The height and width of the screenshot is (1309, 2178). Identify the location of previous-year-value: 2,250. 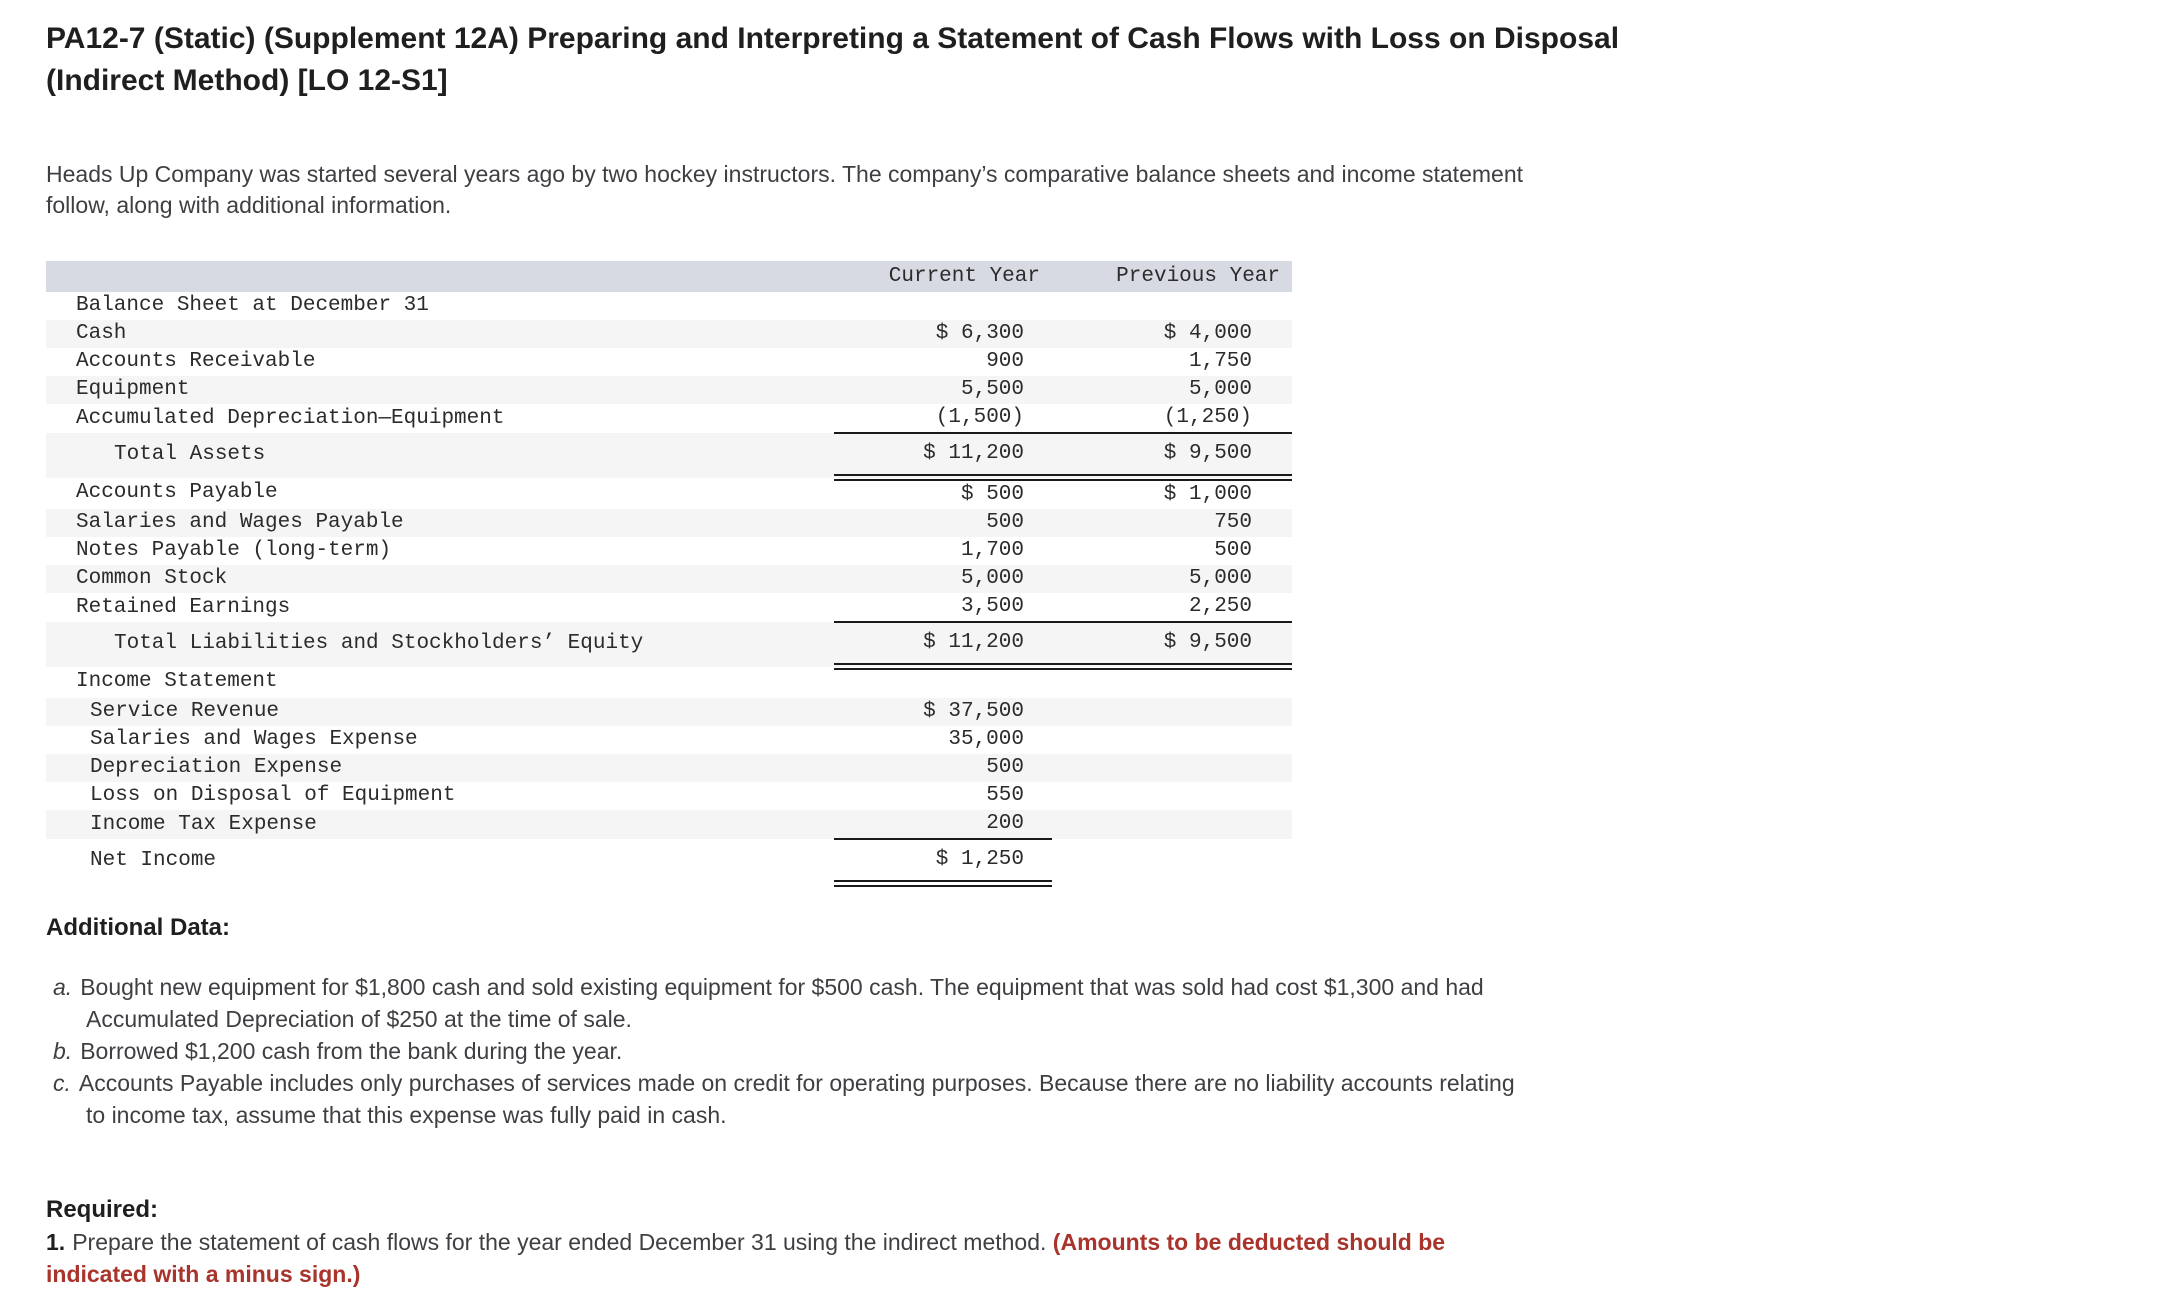
(1172, 608).